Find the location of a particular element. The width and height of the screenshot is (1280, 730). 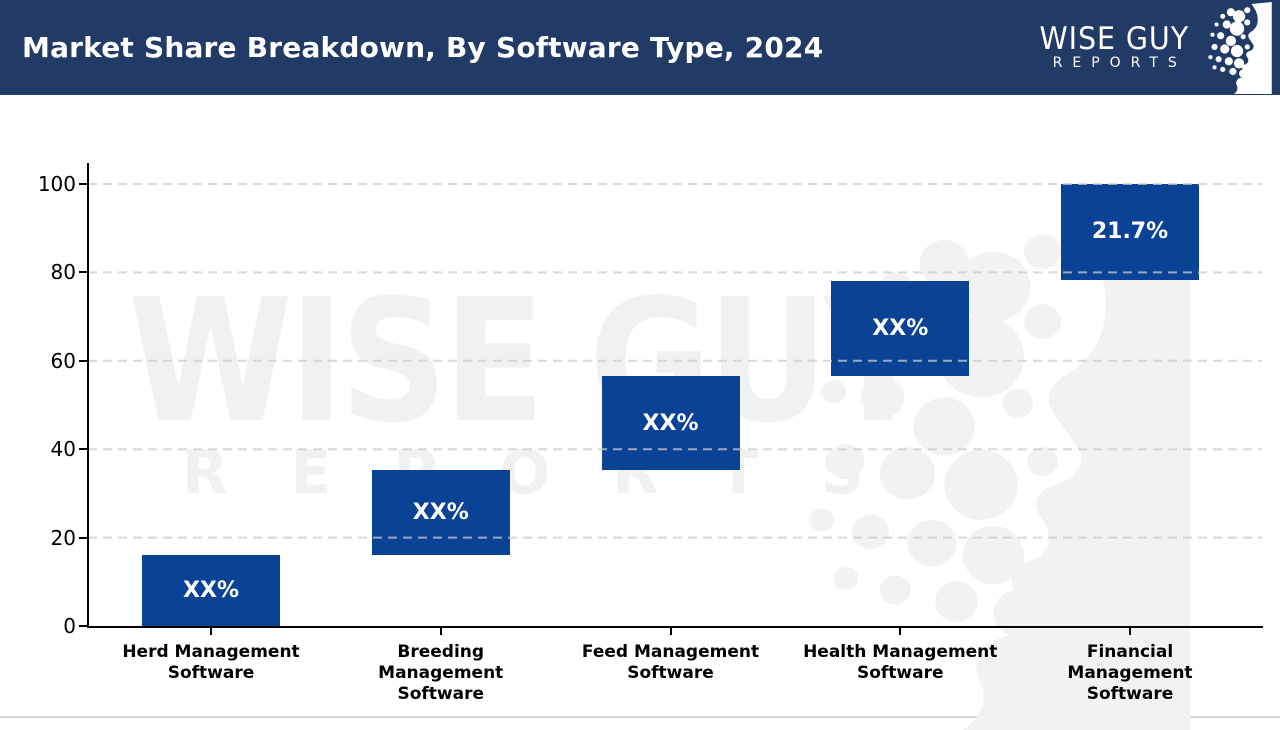

x-tick-label-financial-management-software: Financial Management Software is located at coordinates (1130, 673).